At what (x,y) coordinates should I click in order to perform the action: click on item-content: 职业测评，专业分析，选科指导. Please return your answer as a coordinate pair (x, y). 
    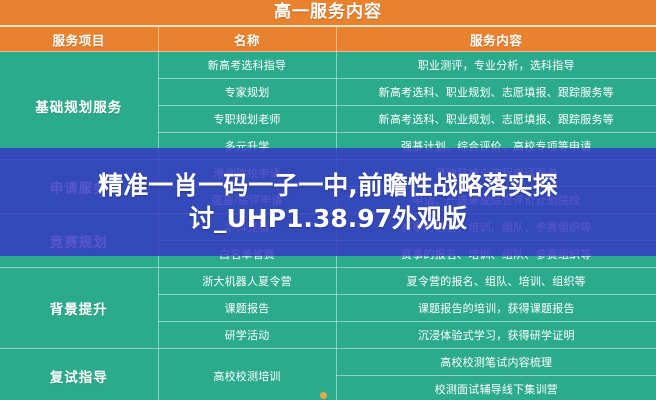
    Looking at the image, I should click on (496, 65).